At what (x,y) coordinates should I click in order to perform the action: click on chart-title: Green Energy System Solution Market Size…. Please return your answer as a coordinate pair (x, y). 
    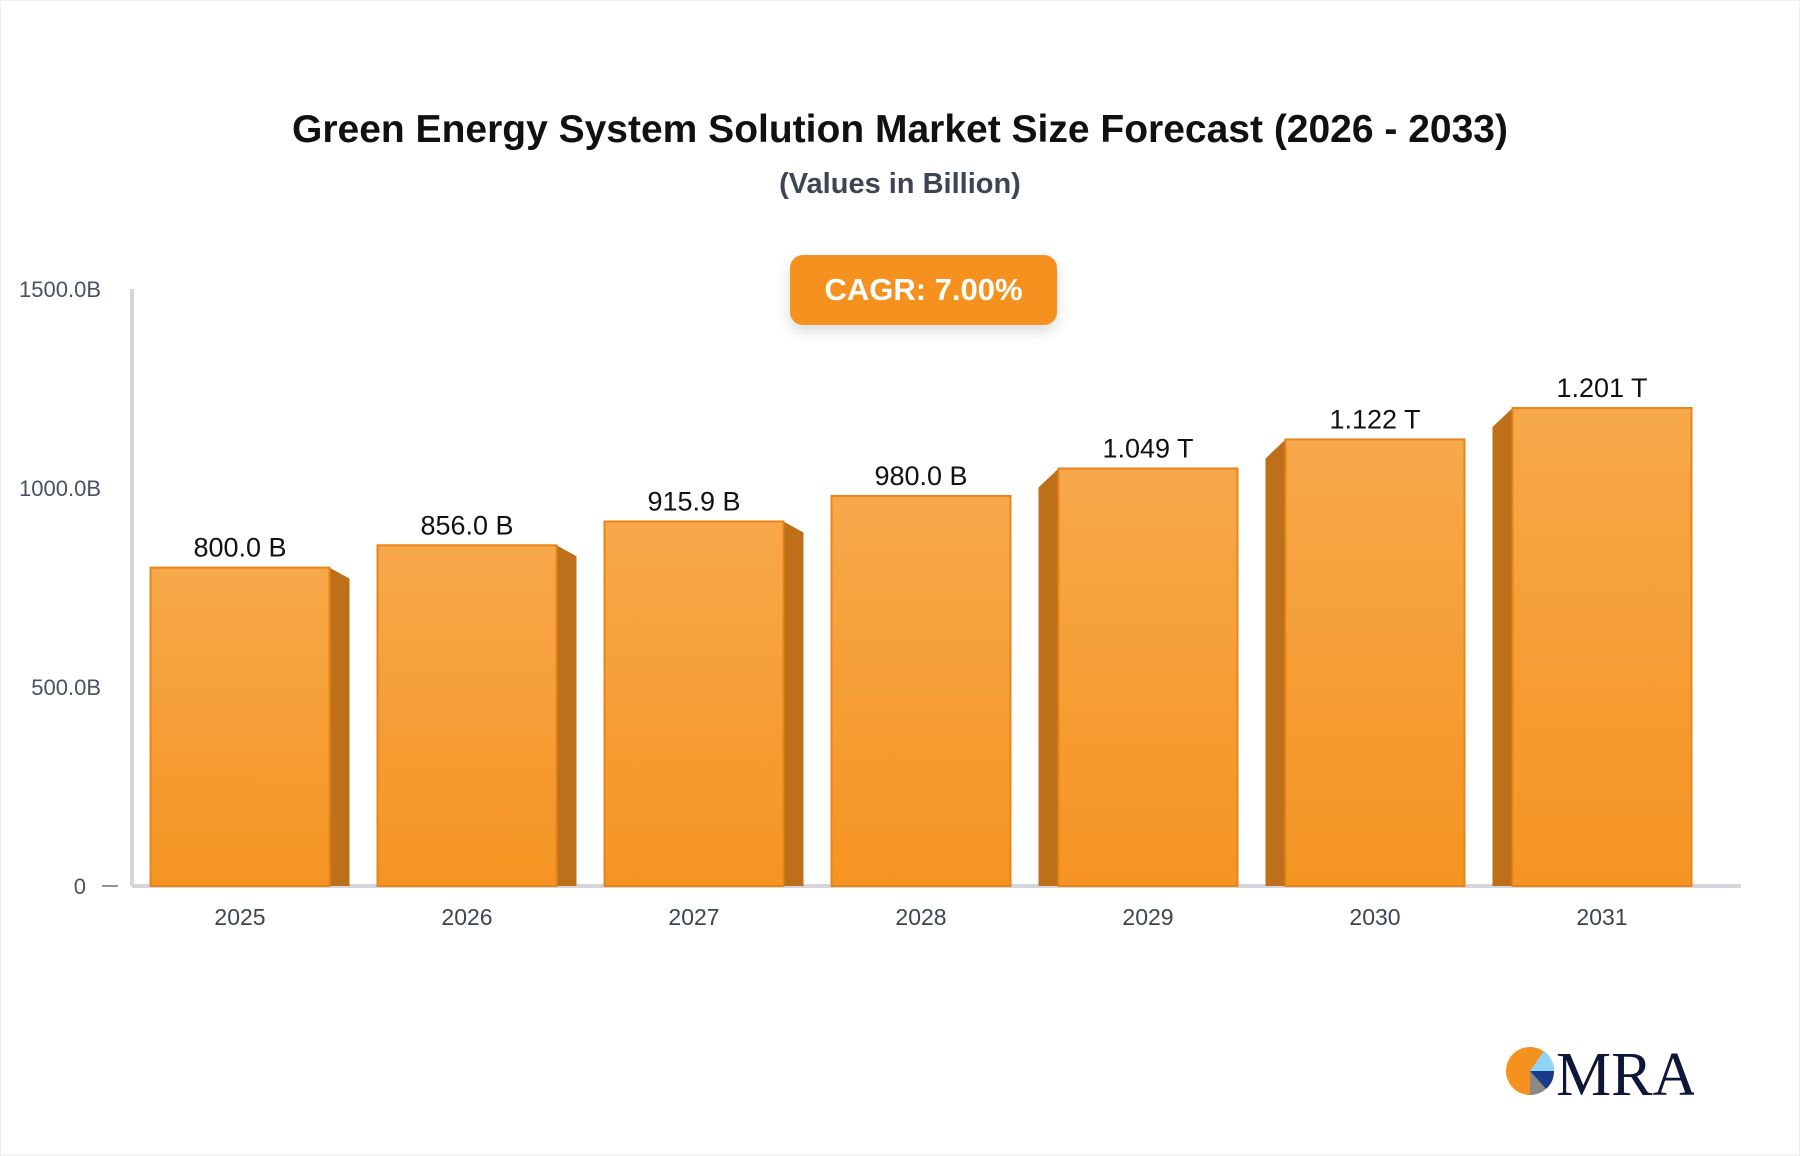
    Looking at the image, I should click on (900, 129).